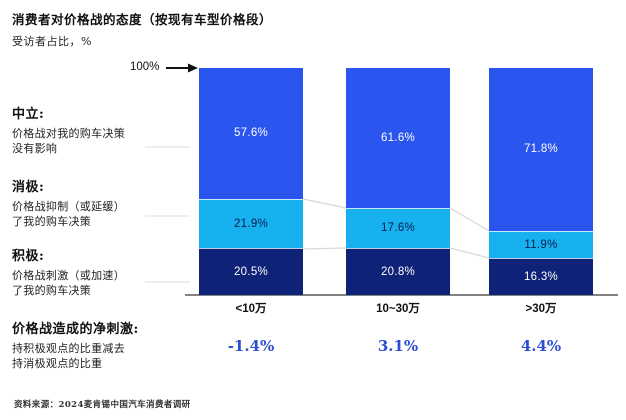 The image size is (626, 420). What do you see at coordinates (97, 283) in the screenshot?
I see `row-label-description: 价格战刺激（或加速） 了我的购车决策` at bounding box center [97, 283].